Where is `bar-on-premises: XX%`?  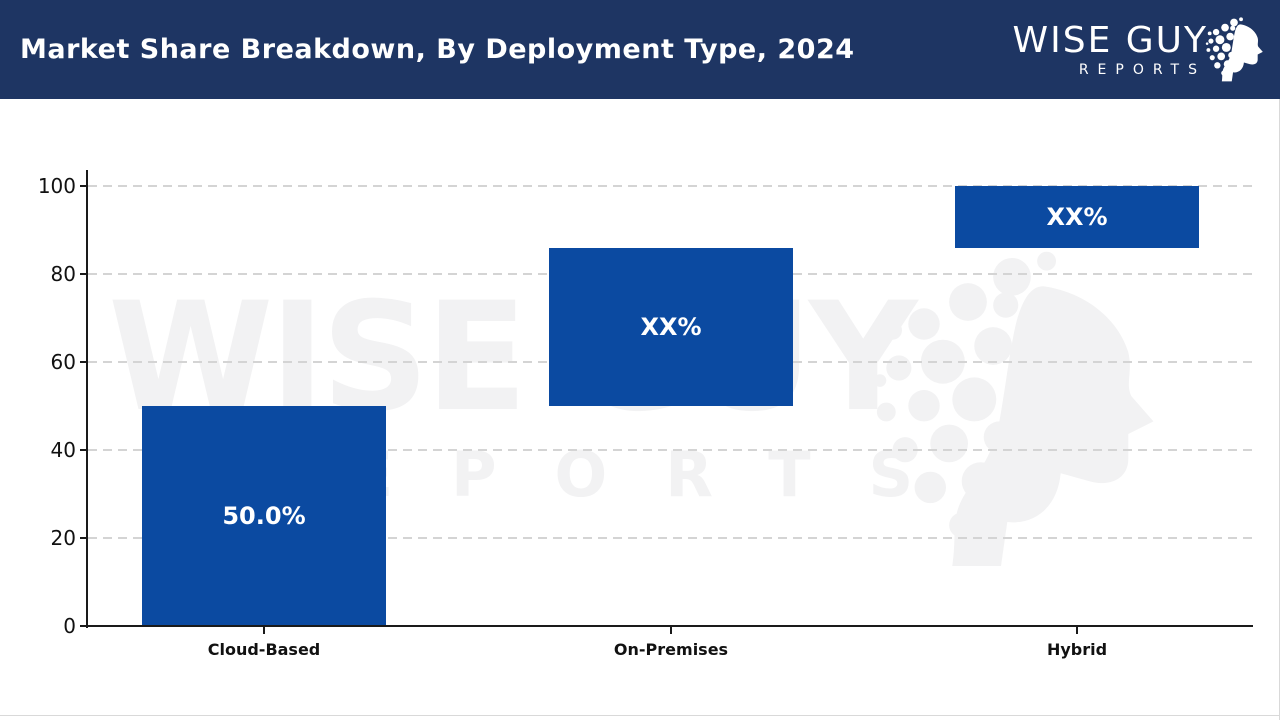 bar-on-premises: XX% is located at coordinates (671, 327).